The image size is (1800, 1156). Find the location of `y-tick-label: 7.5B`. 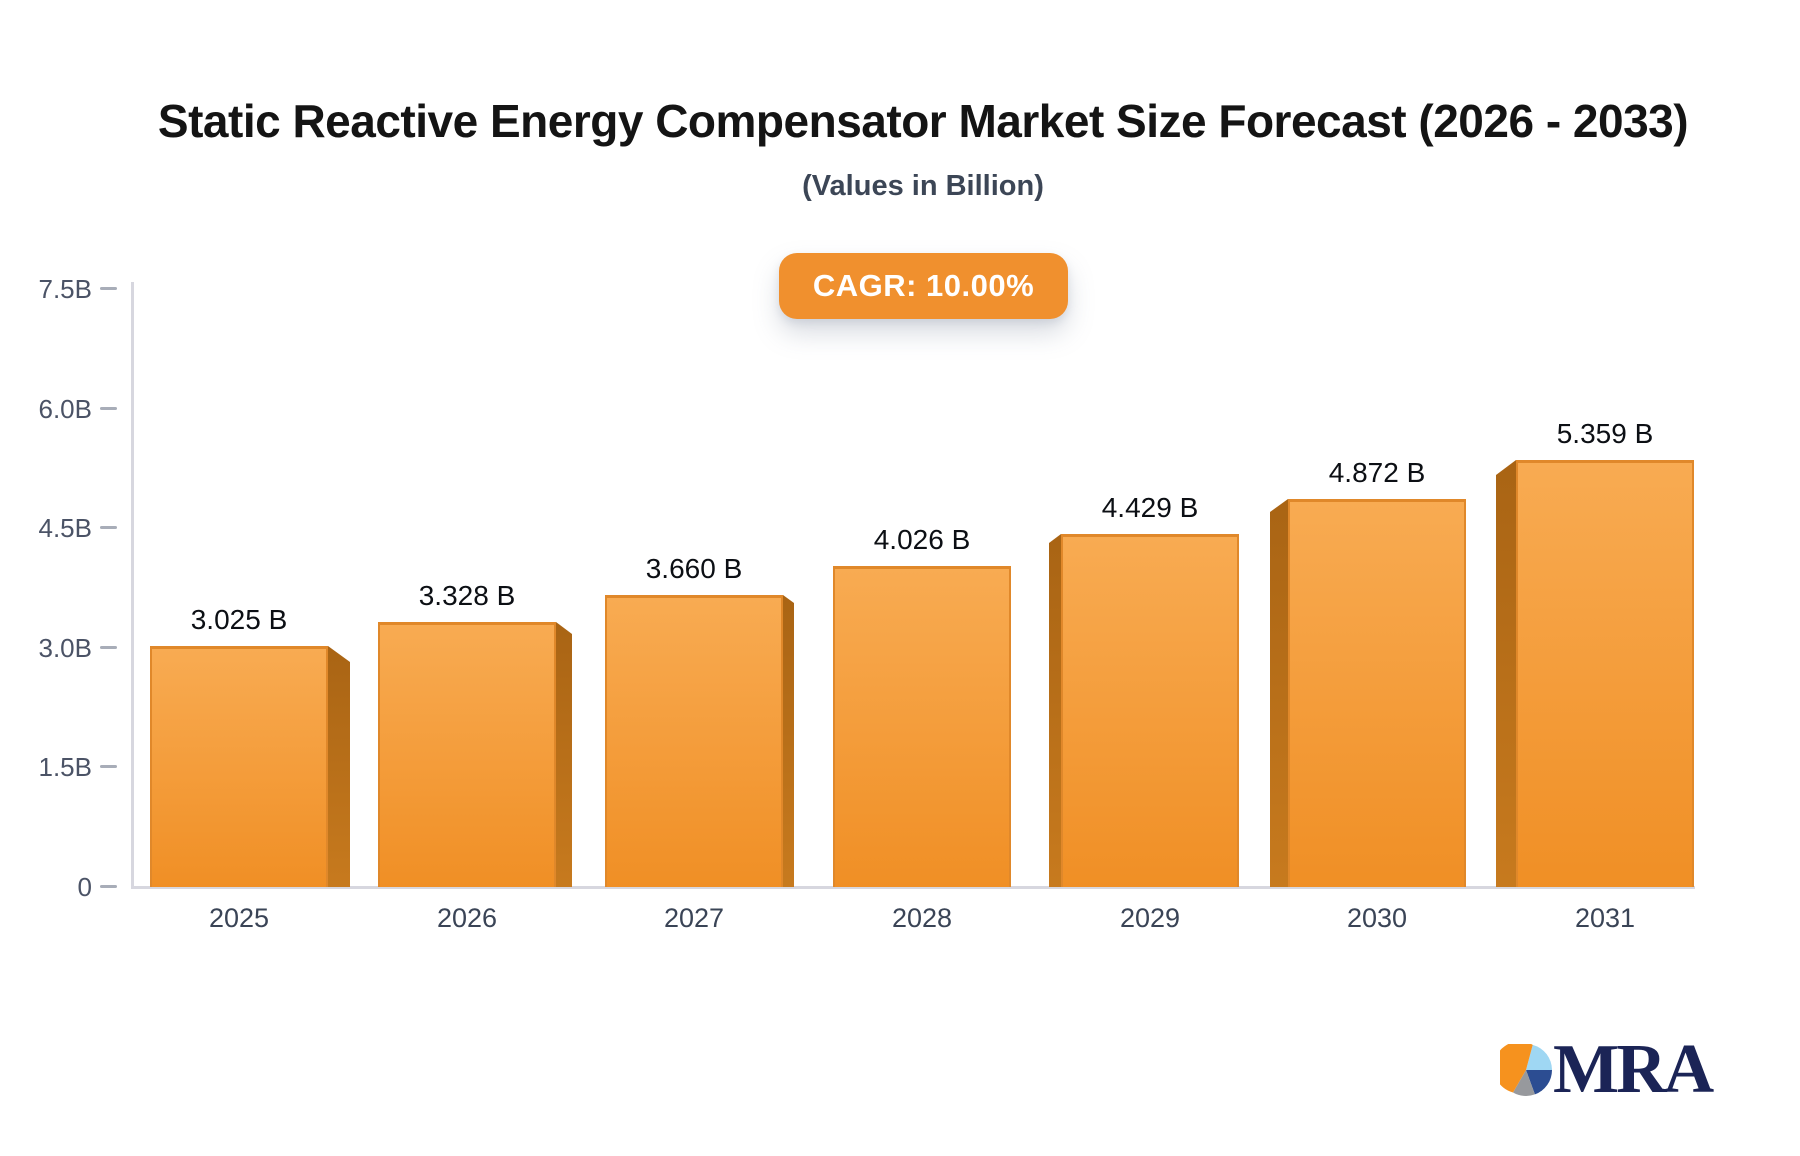

y-tick-label: 7.5B is located at coordinates (65, 289).